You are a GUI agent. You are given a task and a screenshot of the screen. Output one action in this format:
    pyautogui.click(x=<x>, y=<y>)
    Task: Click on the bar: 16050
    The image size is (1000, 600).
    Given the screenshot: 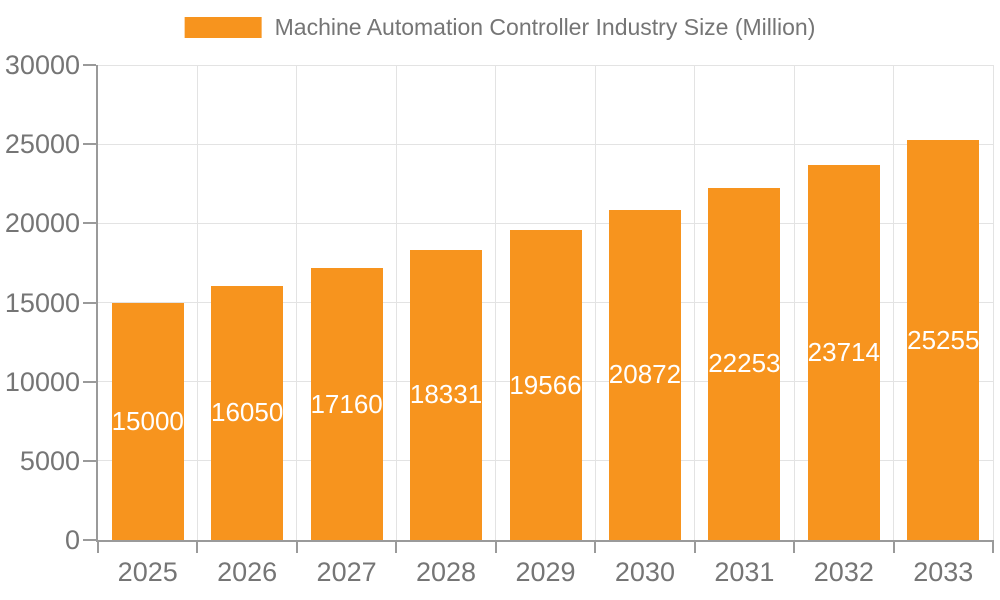 What is the action you would take?
    pyautogui.click(x=247, y=412)
    